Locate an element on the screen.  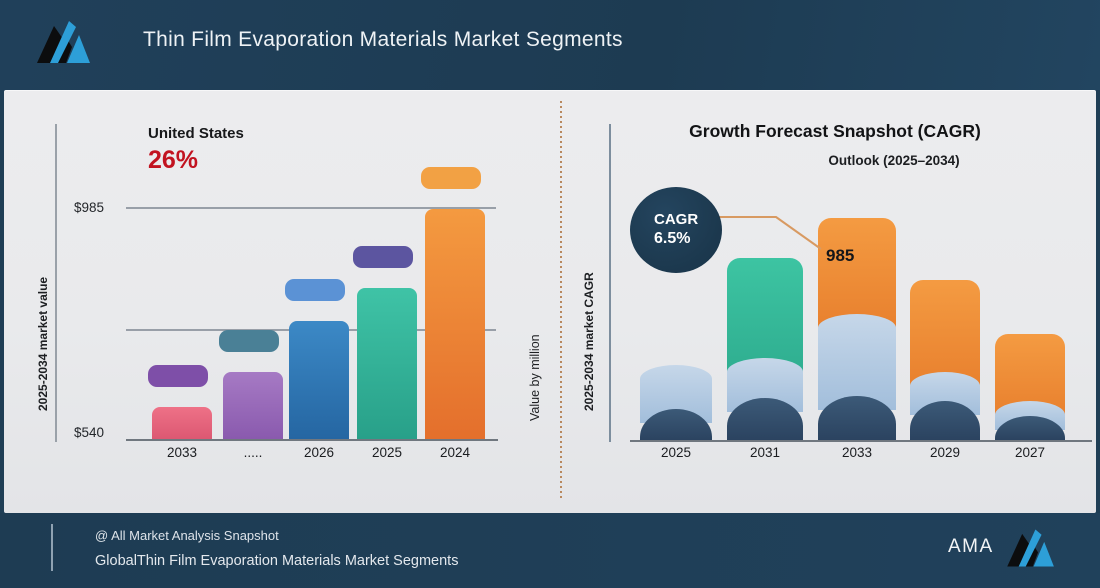
right-x-label-2029: 2029 is located at coordinates (945, 452).